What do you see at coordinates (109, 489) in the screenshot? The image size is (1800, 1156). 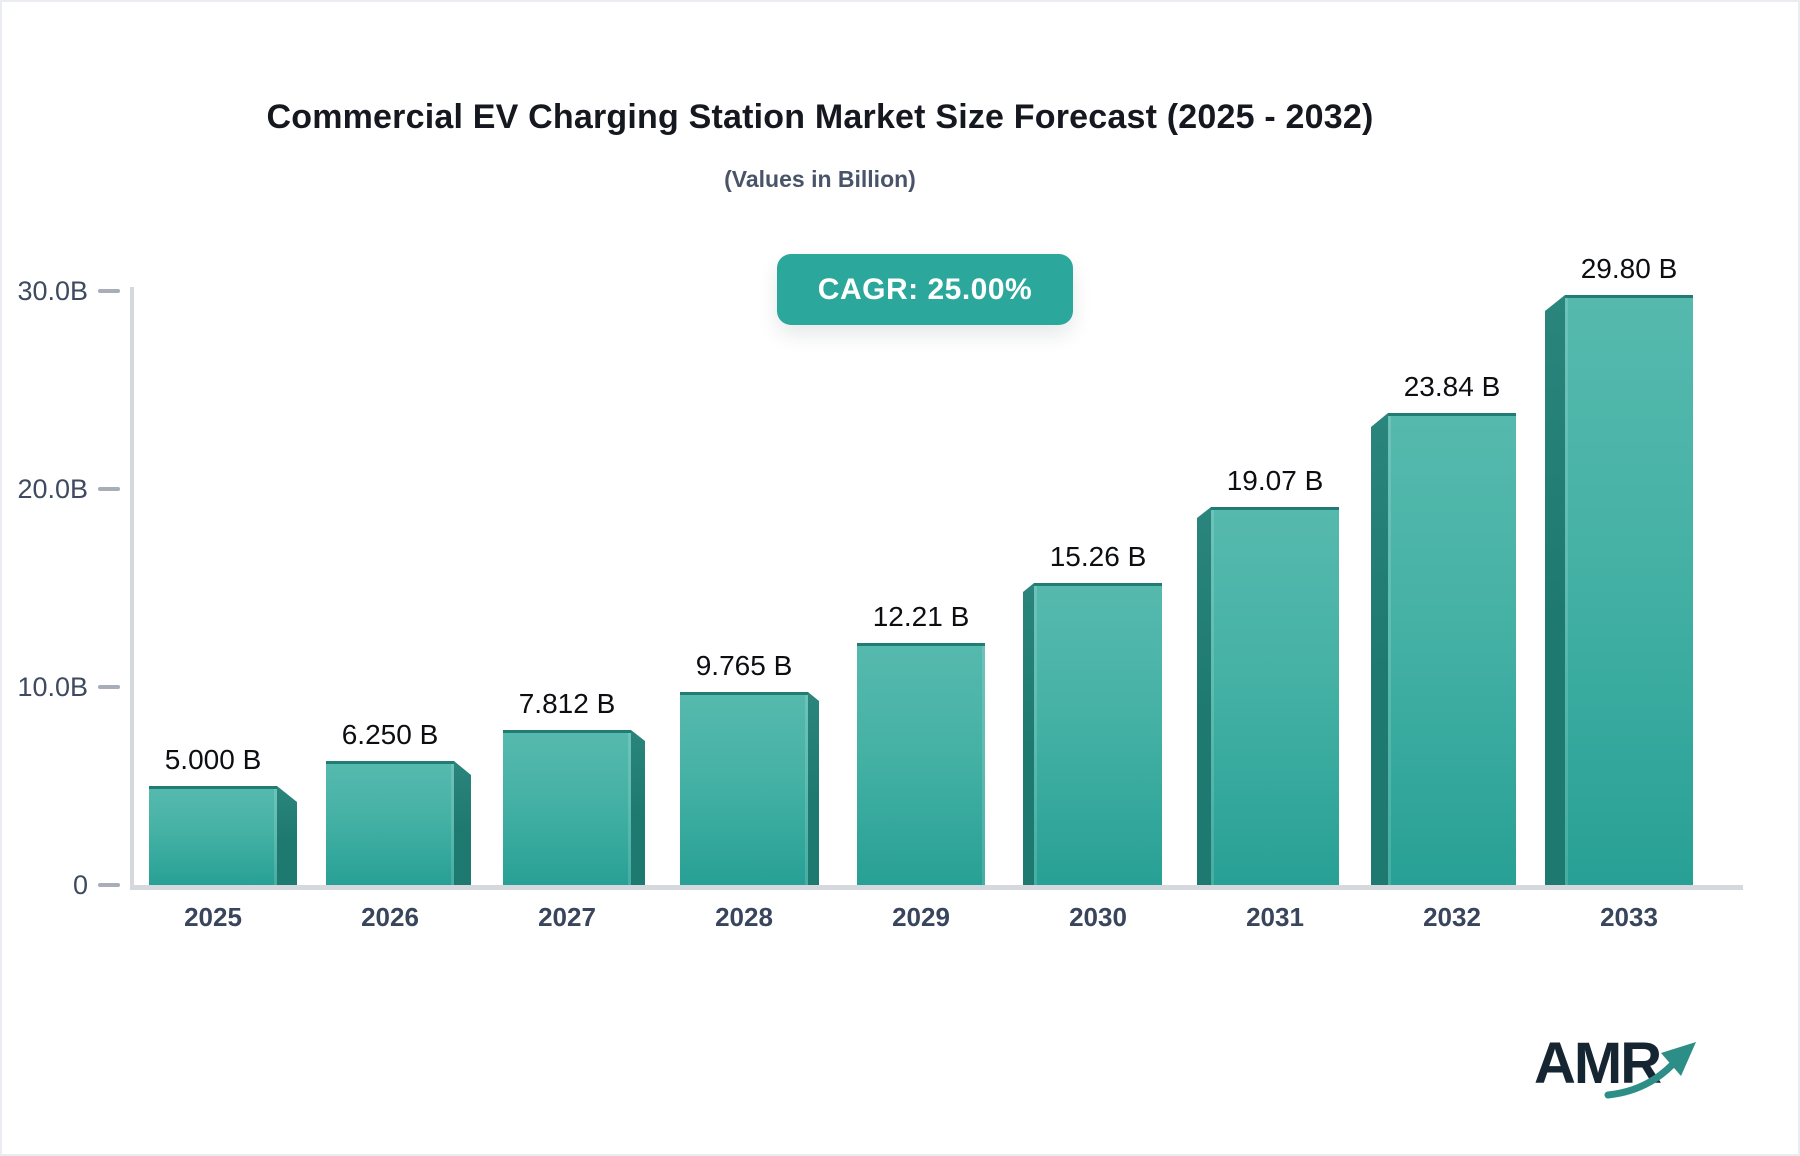 I see `y-tick-dash-20.0B` at bounding box center [109, 489].